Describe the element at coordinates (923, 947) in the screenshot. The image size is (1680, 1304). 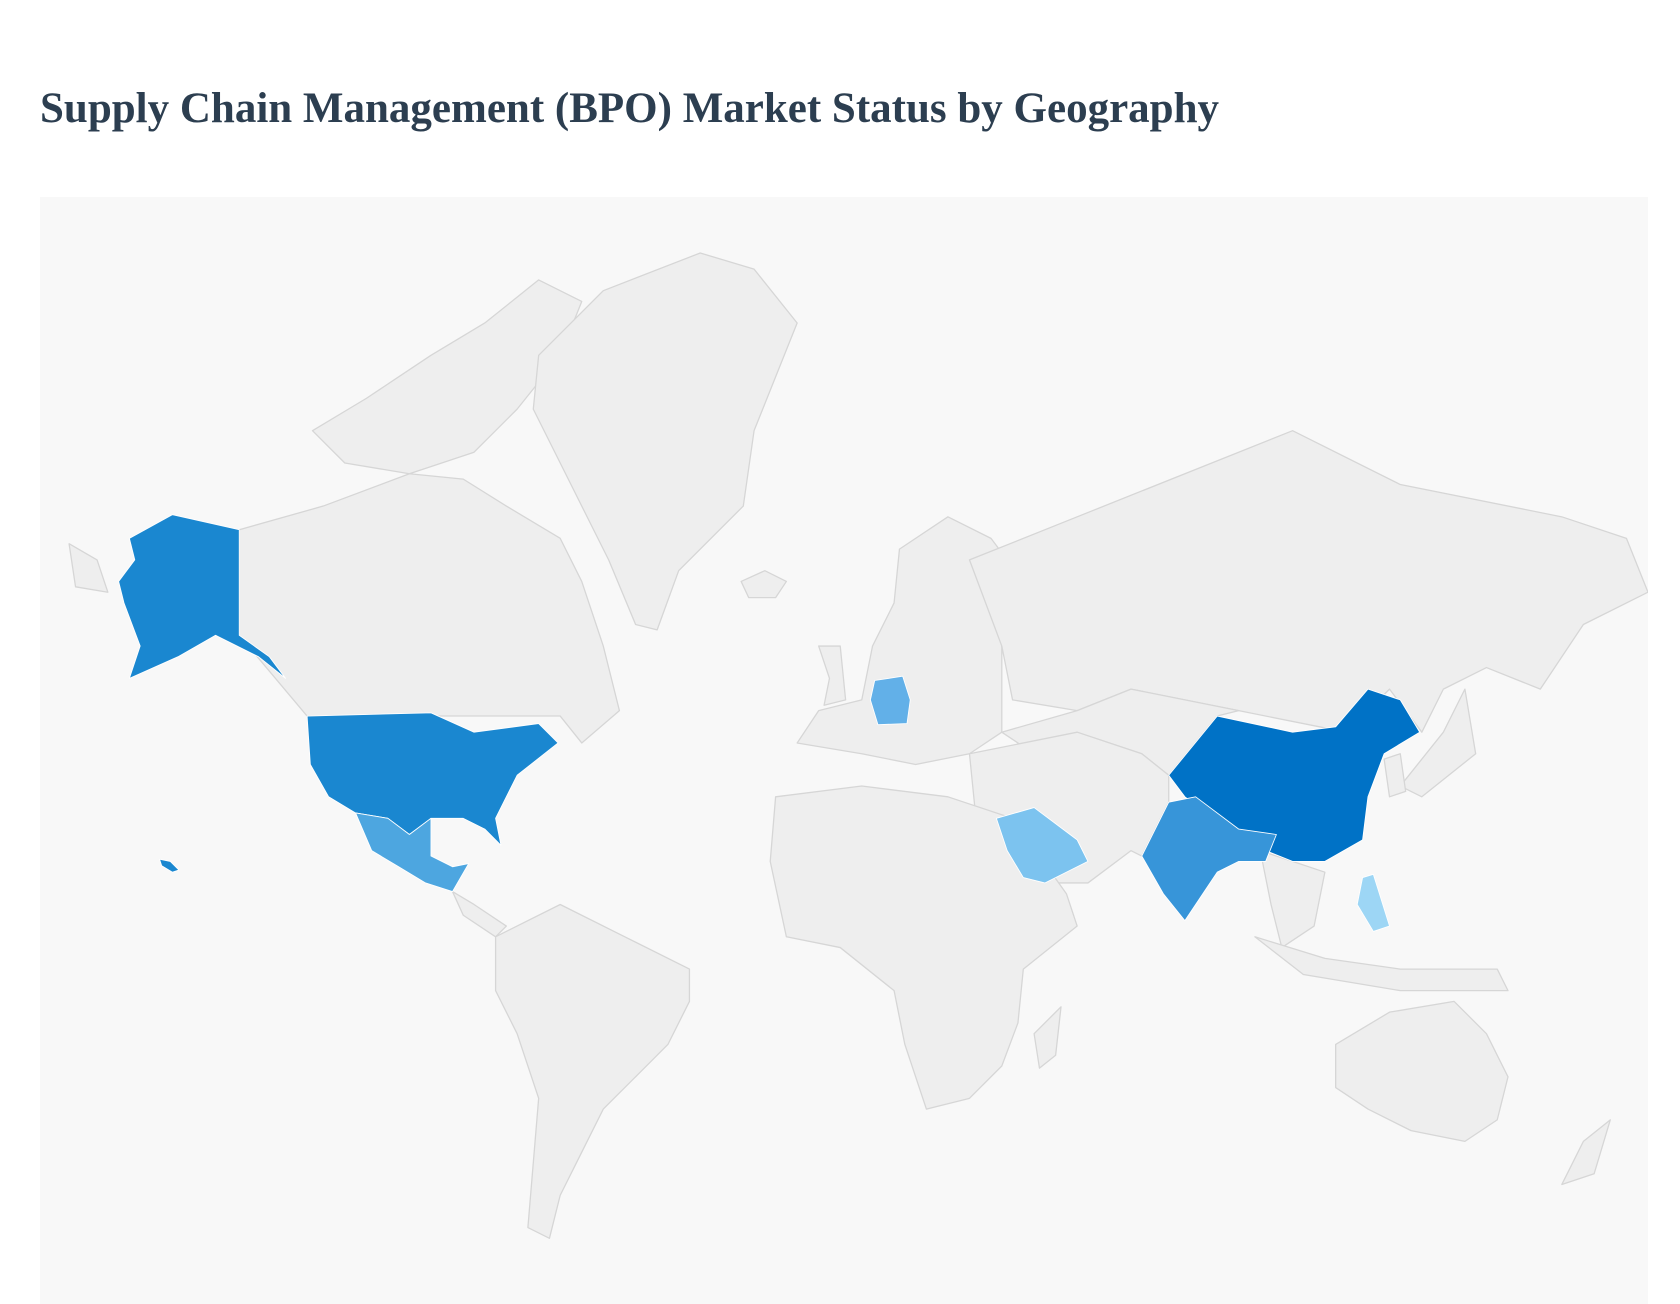
I see `africa` at that location.